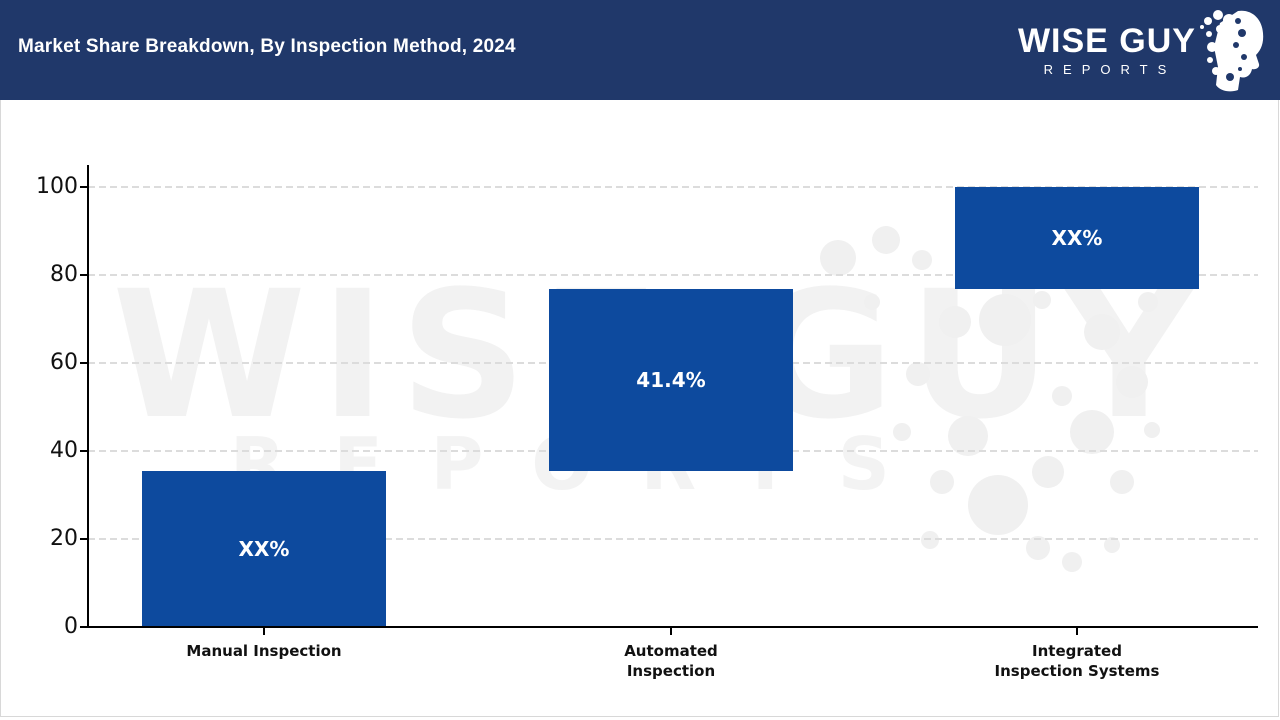  What do you see at coordinates (88, 396) in the screenshot?
I see `y-axis-line` at bounding box center [88, 396].